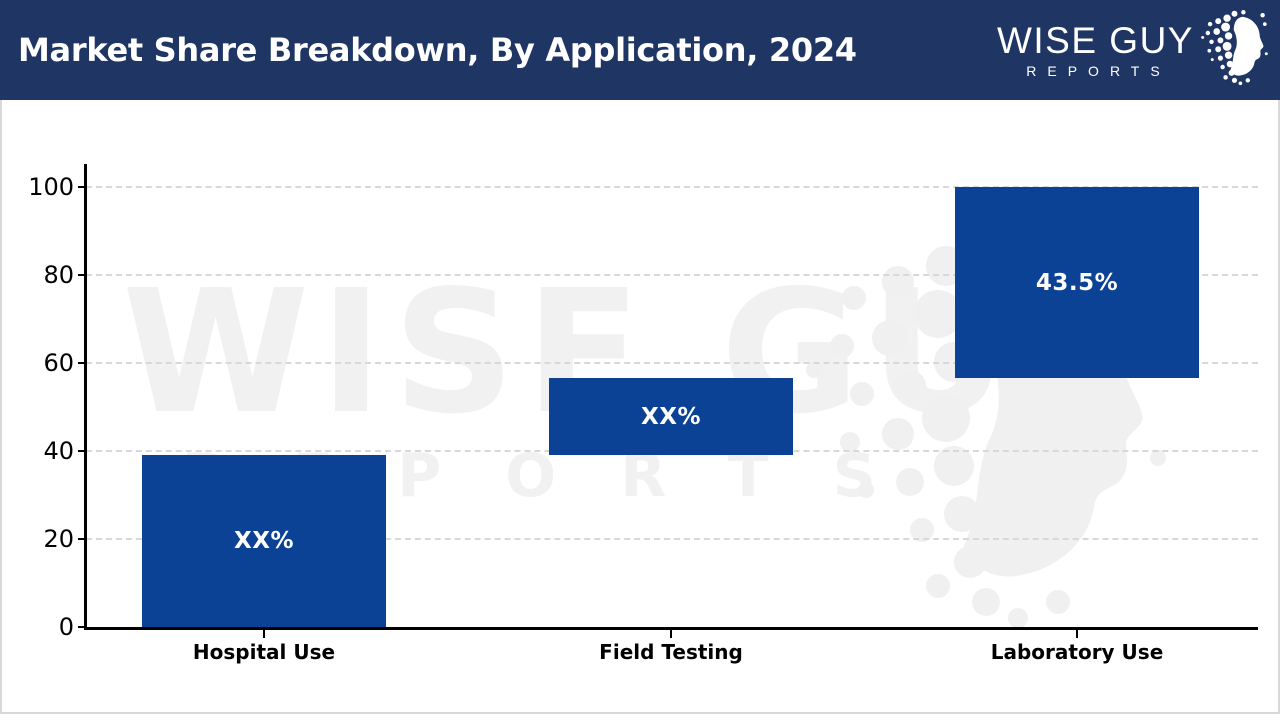 Image resolution: width=1280 pixels, height=720 pixels. What do you see at coordinates (58, 451) in the screenshot?
I see `y-tick-label: 40` at bounding box center [58, 451].